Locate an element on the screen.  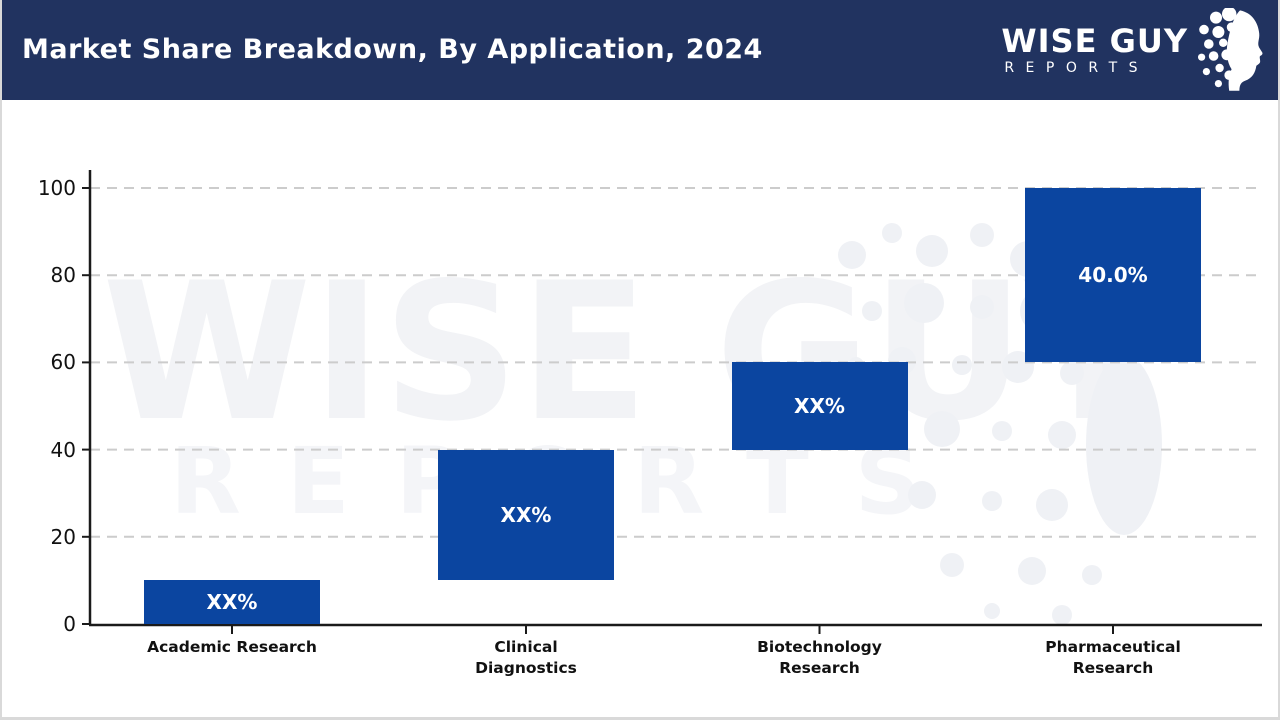
x-axis-category-label: Biotechnology Research is located at coordinates (820, 658).